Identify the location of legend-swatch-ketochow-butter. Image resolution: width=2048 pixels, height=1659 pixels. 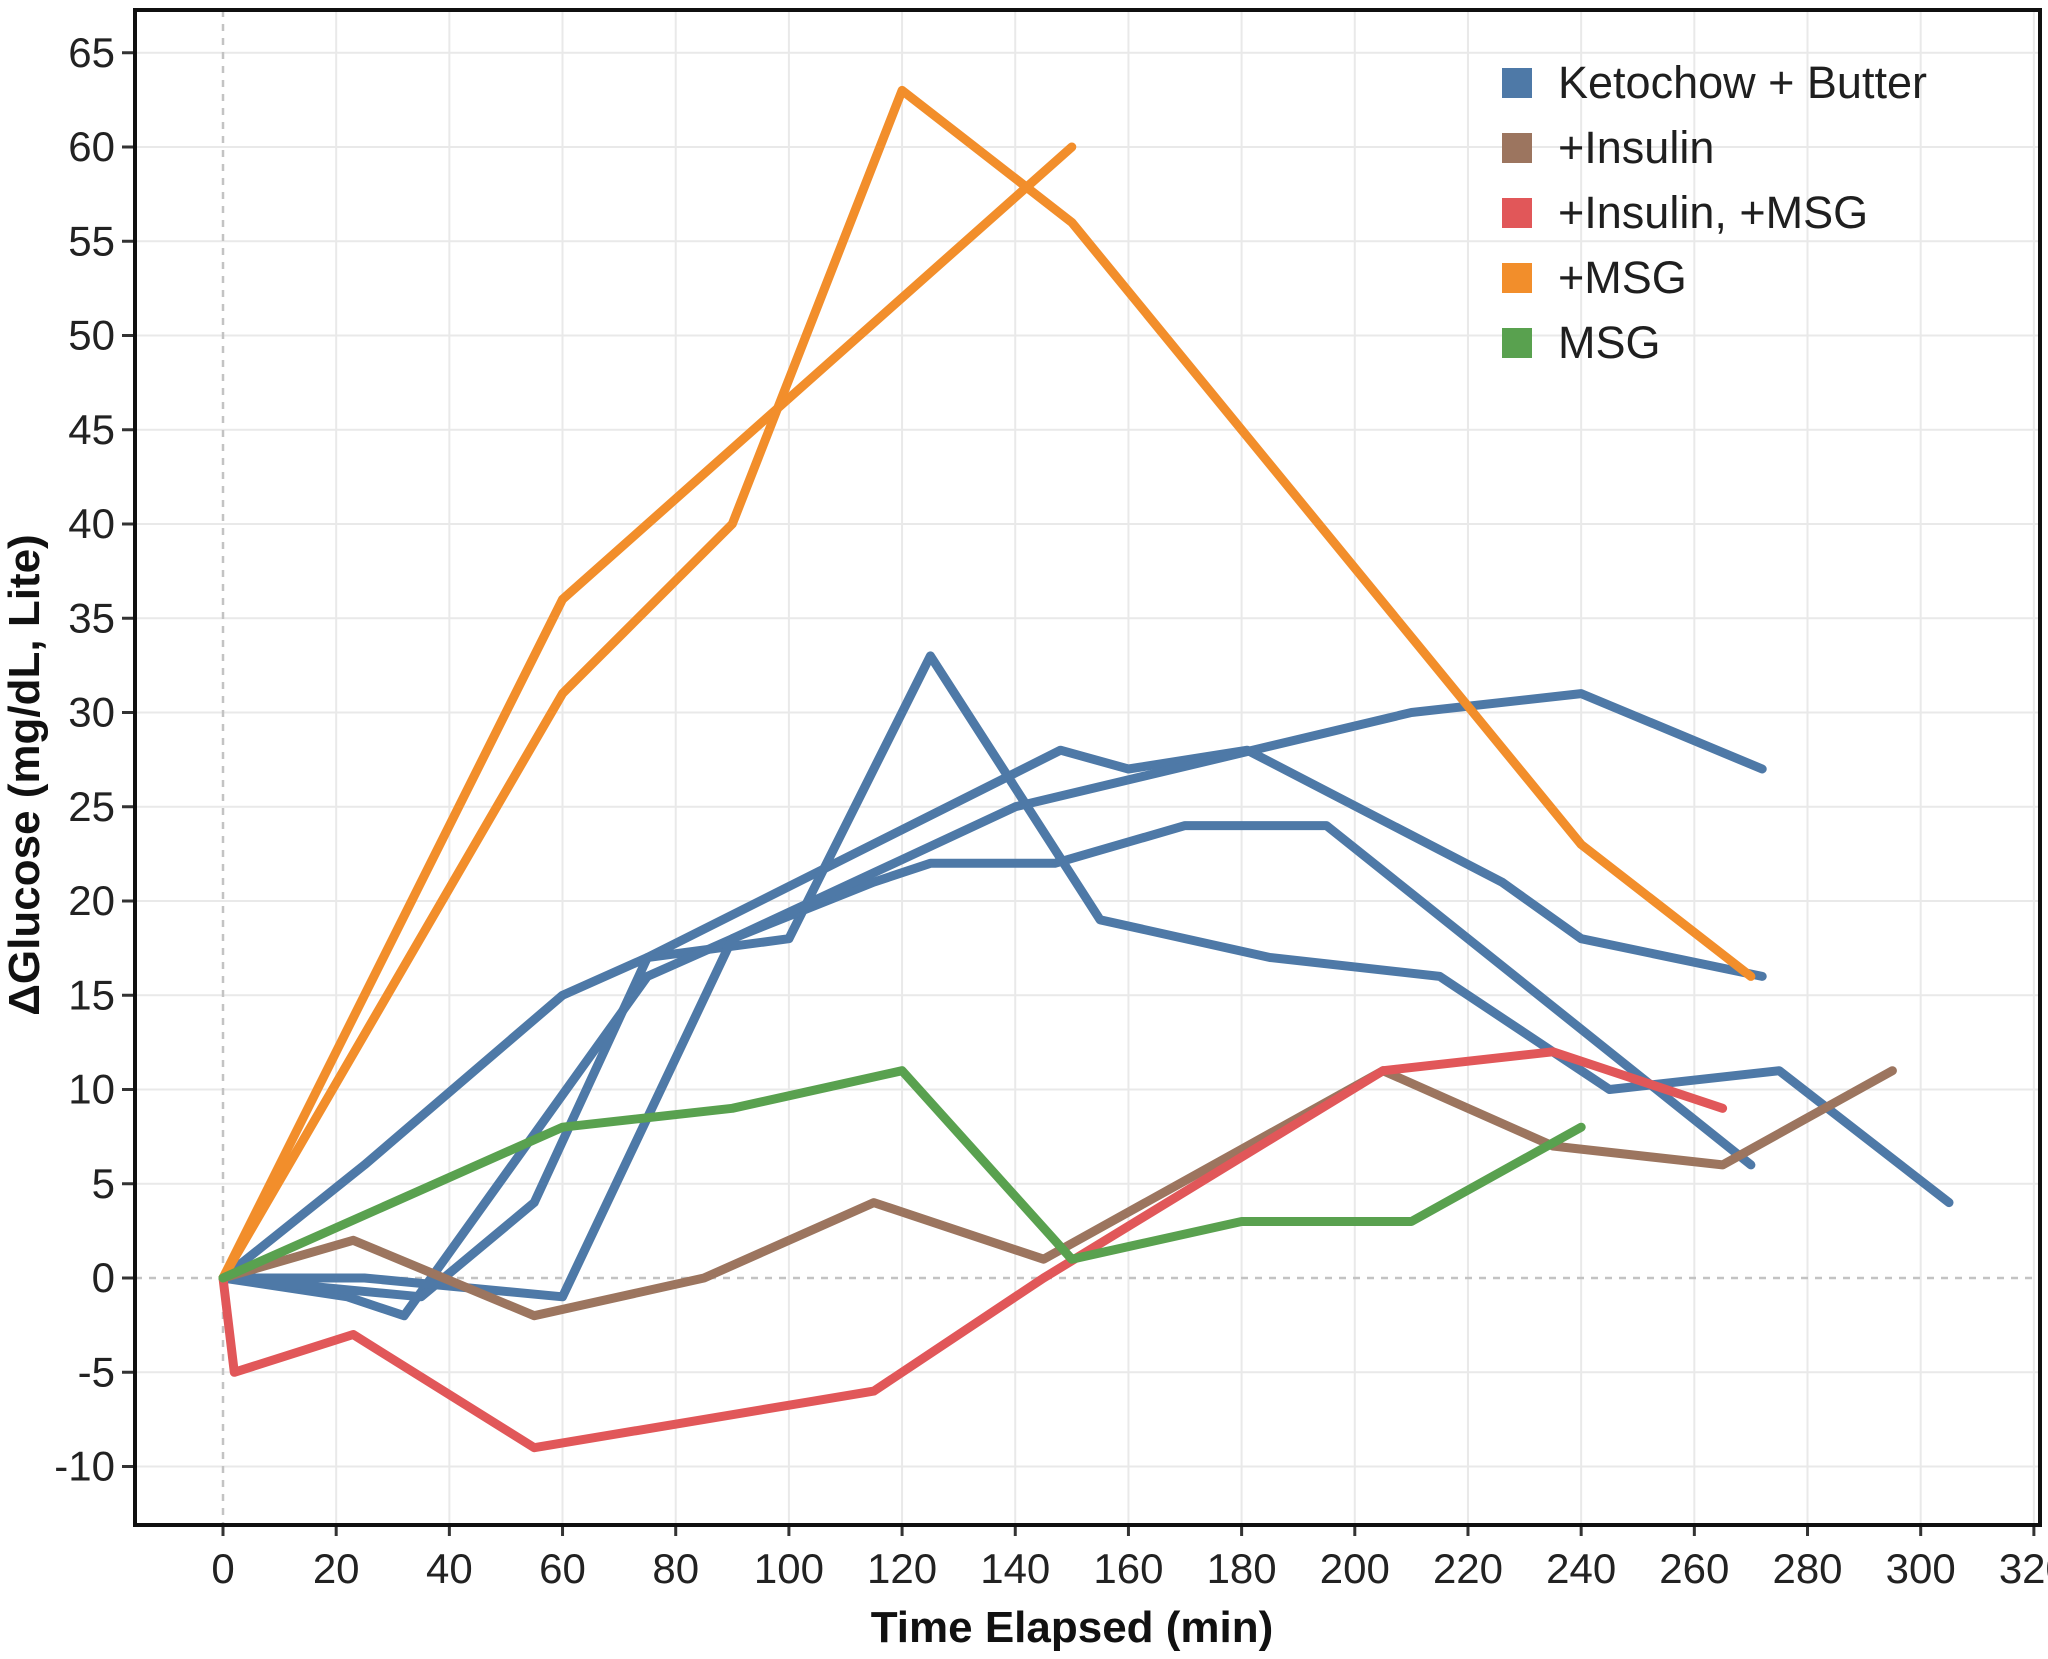
(1517, 82).